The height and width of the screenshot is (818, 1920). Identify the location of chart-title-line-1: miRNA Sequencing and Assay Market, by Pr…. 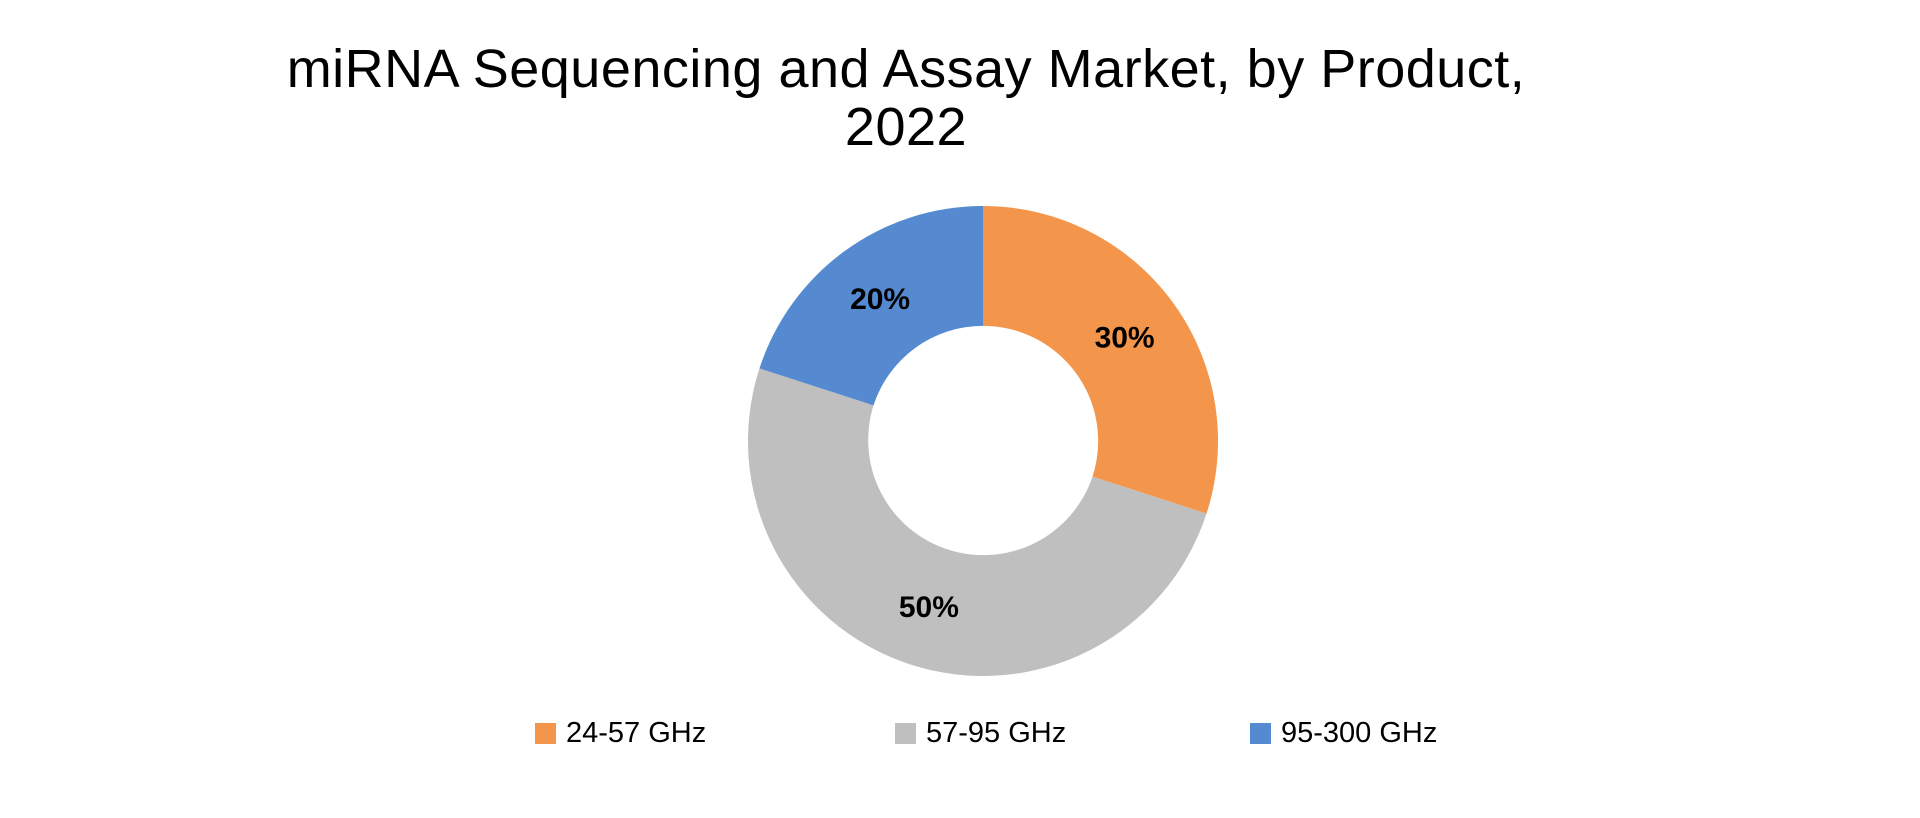
(906, 69).